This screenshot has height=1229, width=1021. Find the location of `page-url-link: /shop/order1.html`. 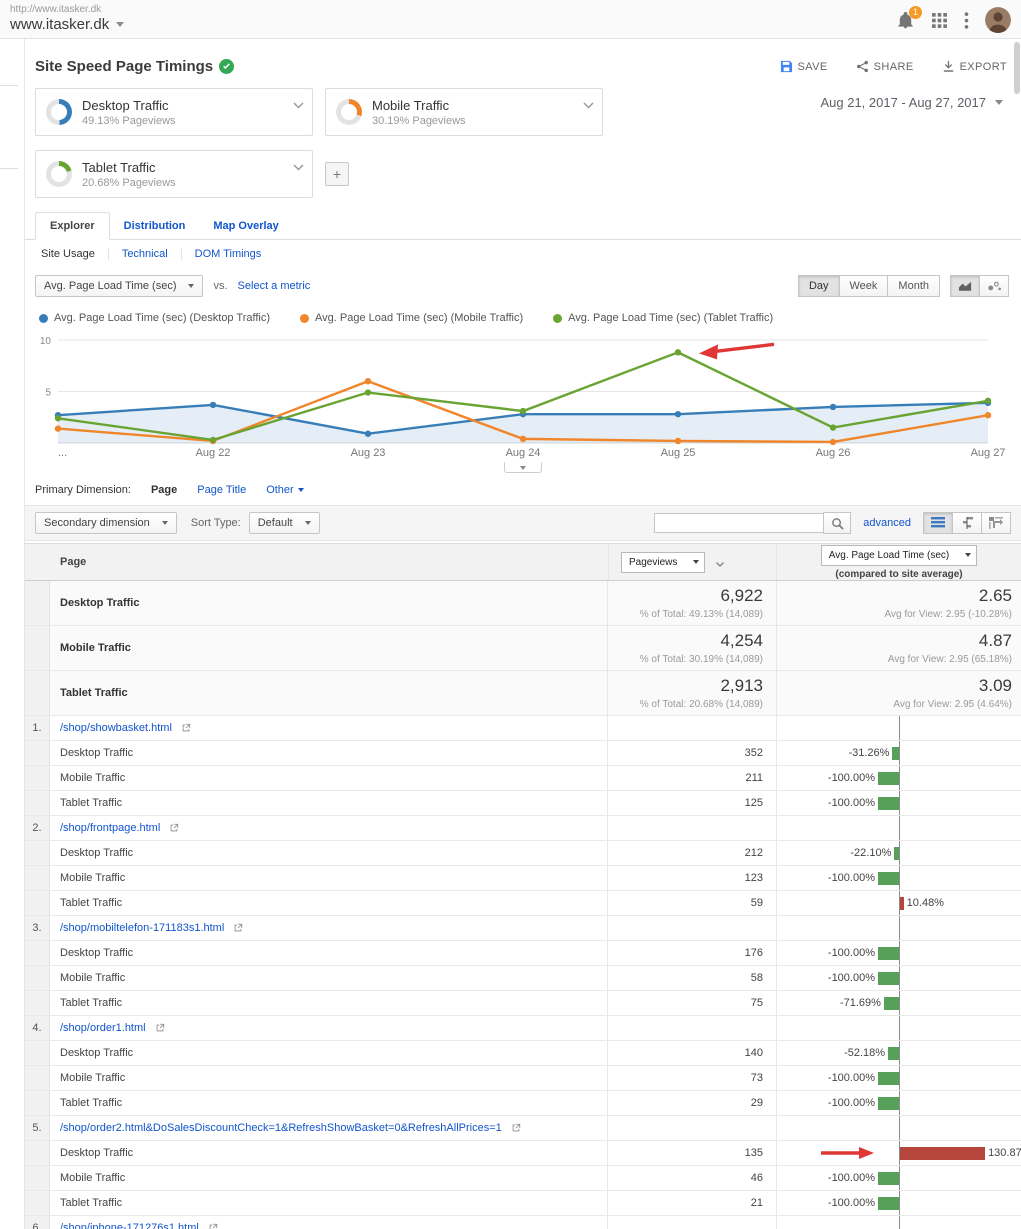

page-url-link: /shop/order1.html is located at coordinates (103, 1028).